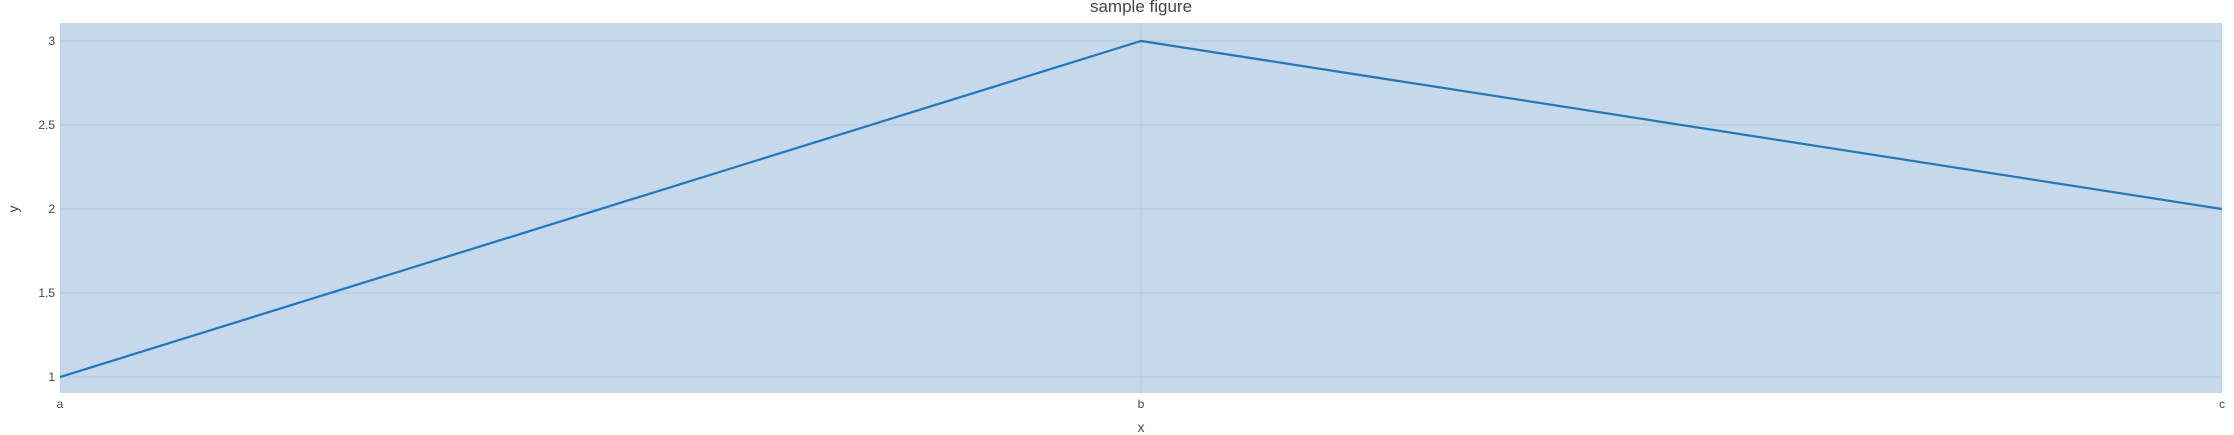 Image resolution: width=2234 pixels, height=435 pixels. What do you see at coordinates (1141, 427) in the screenshot?
I see `x-axis-title: x` at bounding box center [1141, 427].